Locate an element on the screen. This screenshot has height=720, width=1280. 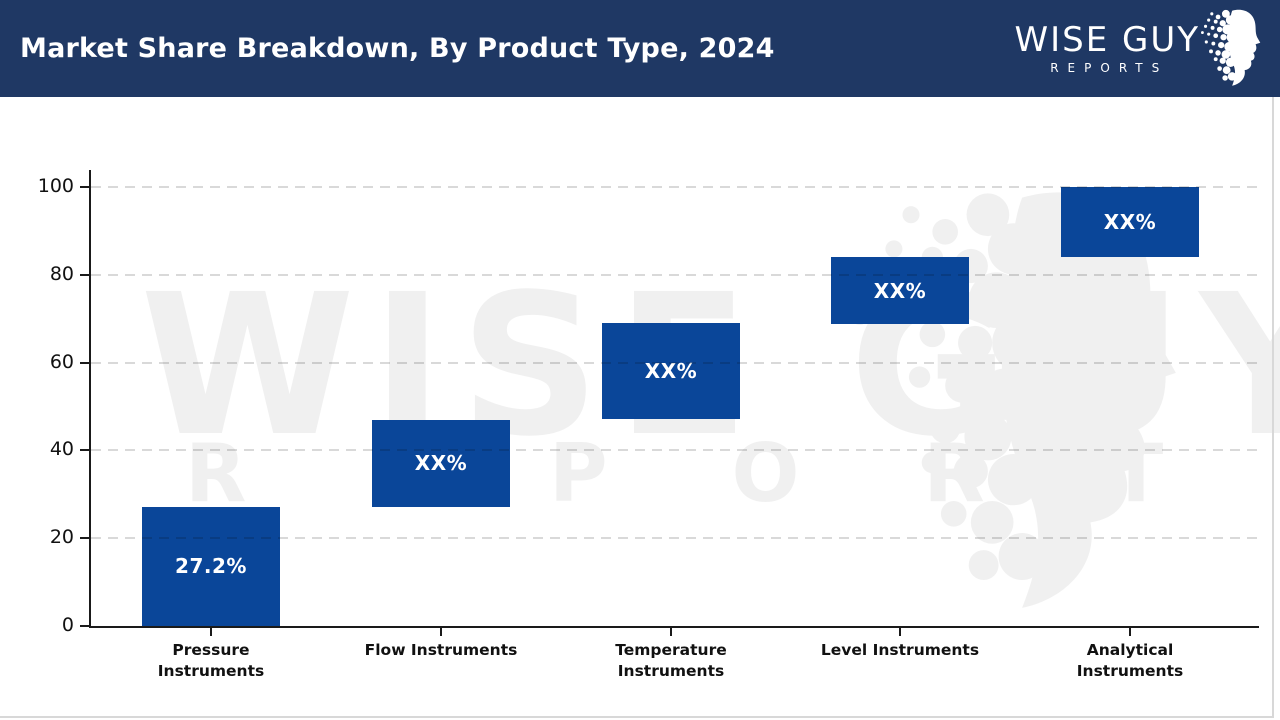
x-tick-label: Analytical Instruments is located at coordinates (1130, 660).